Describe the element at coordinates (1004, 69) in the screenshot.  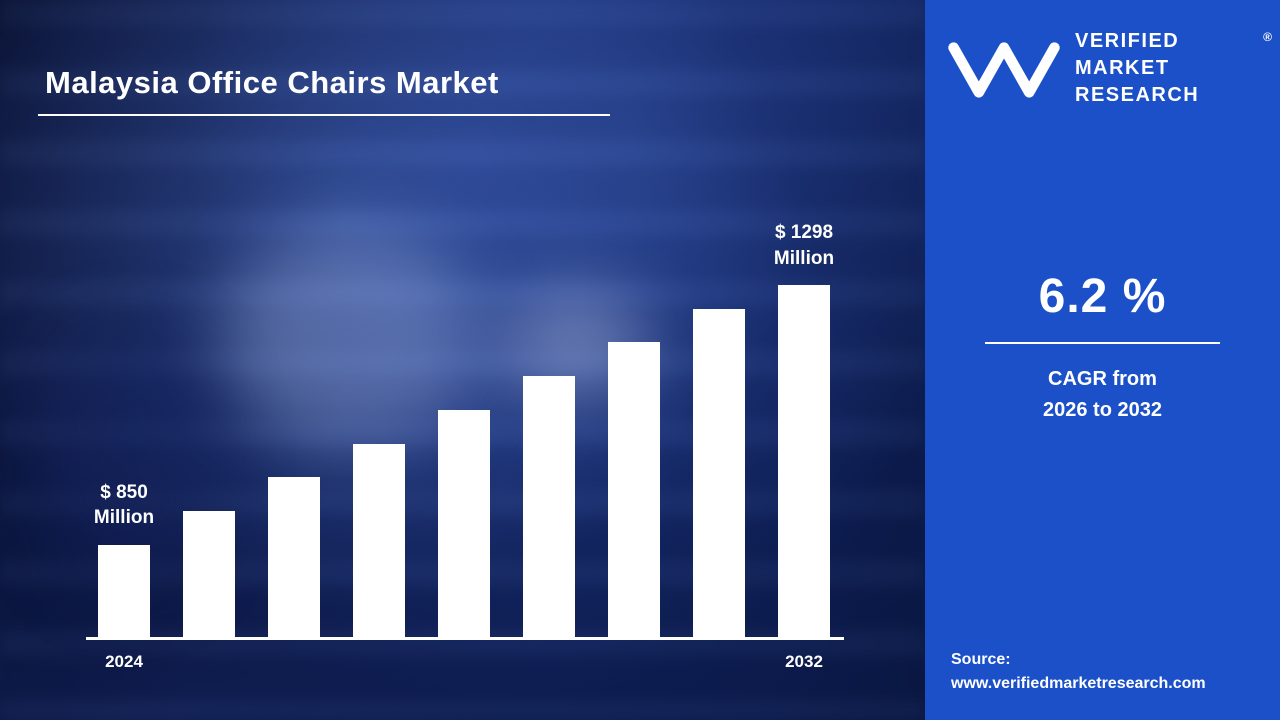
I see `vmr-logo-icon` at that location.